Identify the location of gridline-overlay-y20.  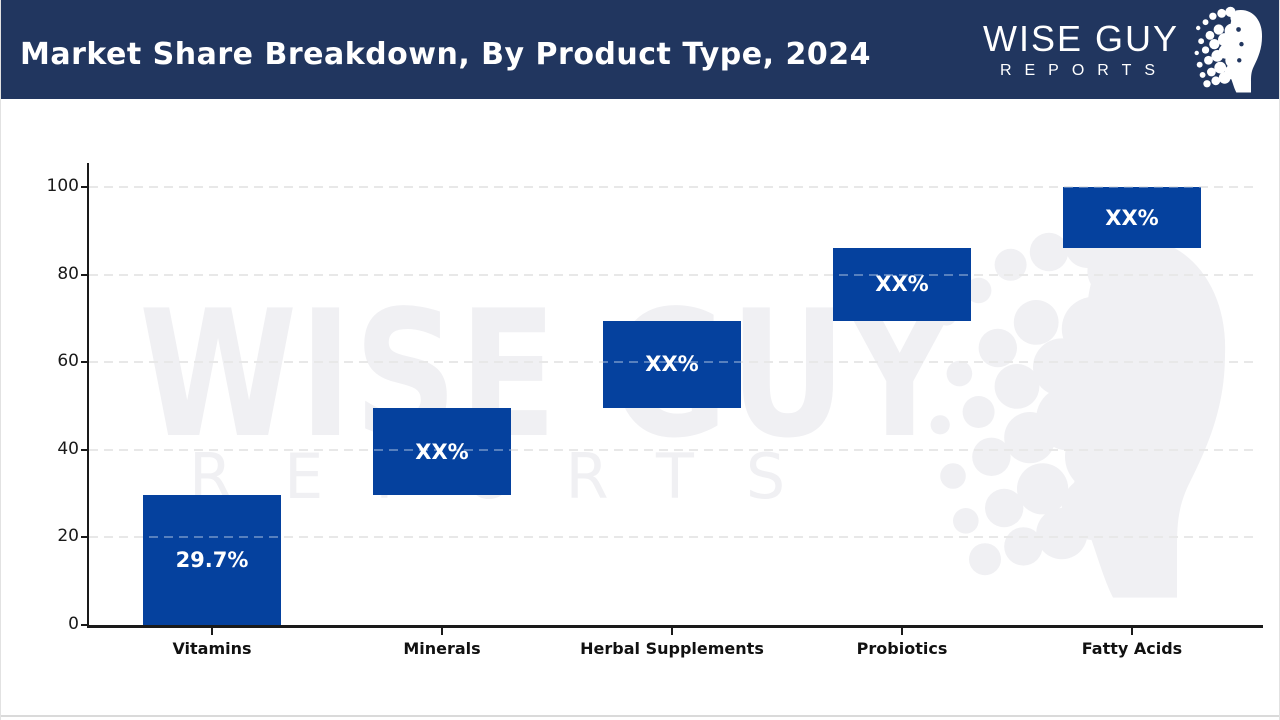
(674, 537).